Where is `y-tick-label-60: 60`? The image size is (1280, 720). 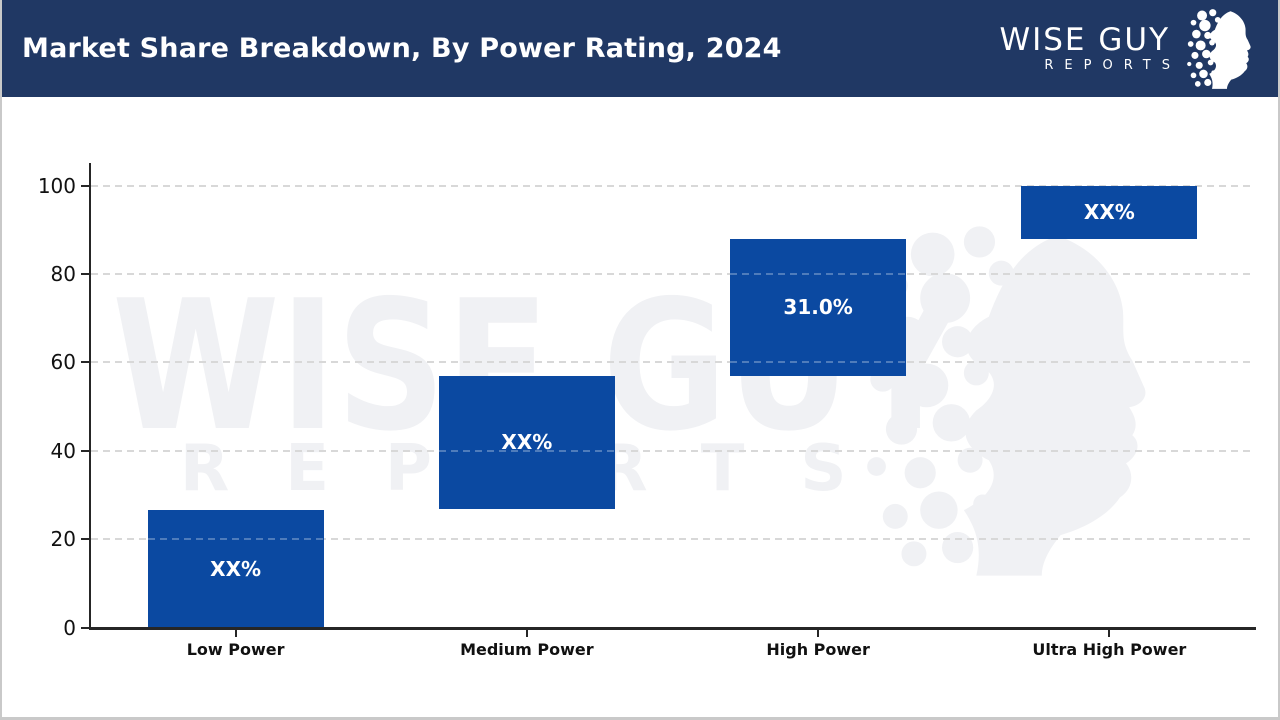
y-tick-label-60: 60 is located at coordinates (63, 362).